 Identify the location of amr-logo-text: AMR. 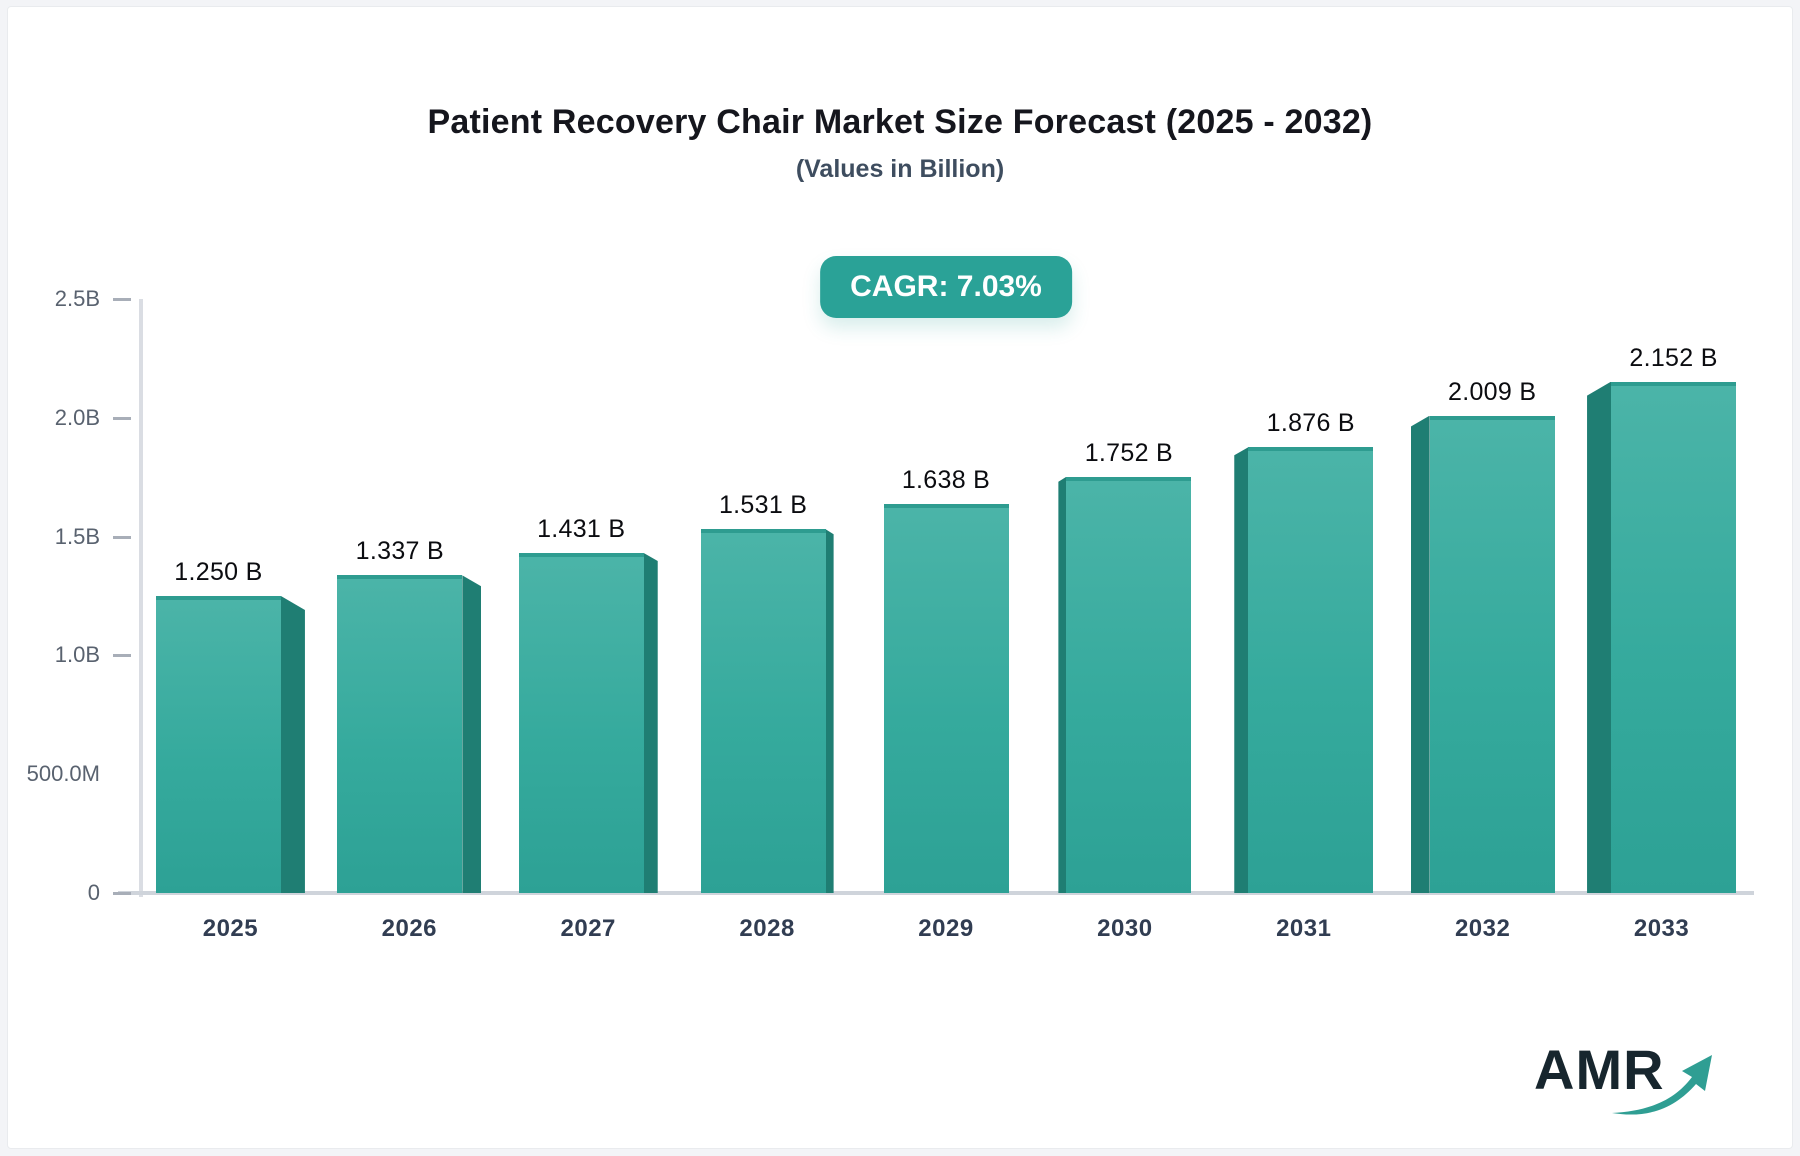
(1599, 1069).